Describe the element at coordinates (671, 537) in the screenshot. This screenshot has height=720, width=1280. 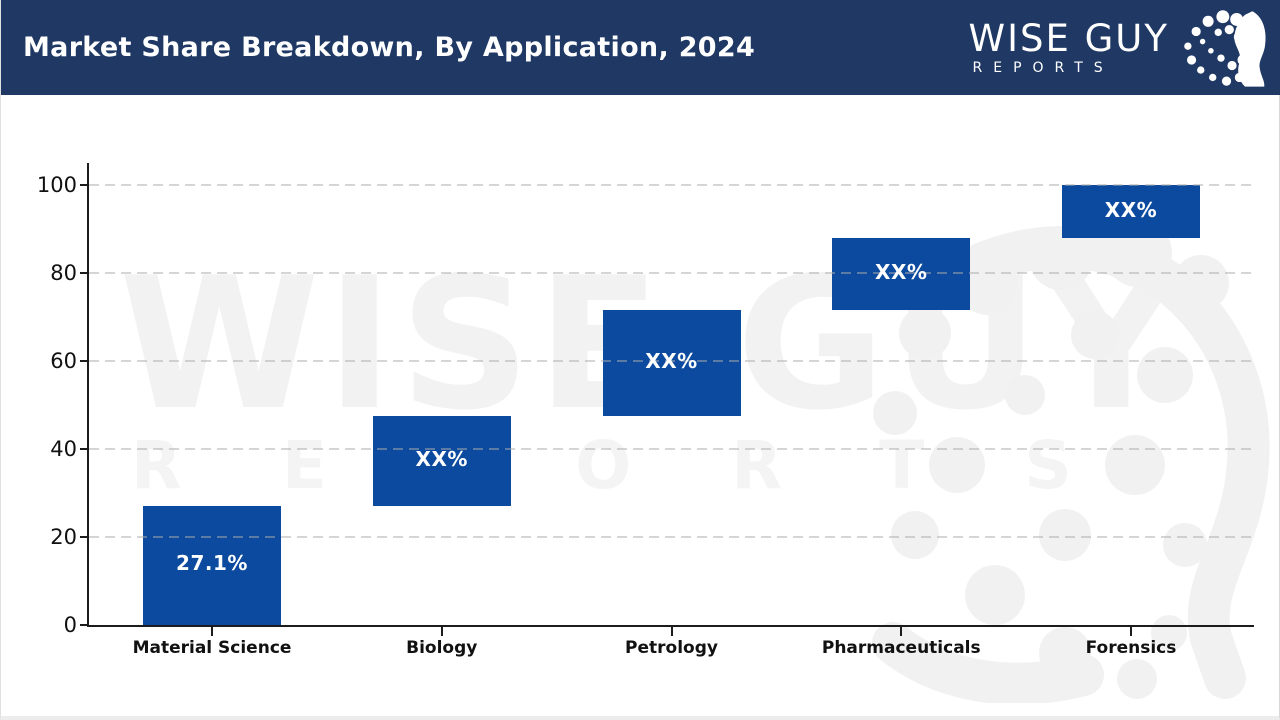
I see `gridline-y20` at that location.